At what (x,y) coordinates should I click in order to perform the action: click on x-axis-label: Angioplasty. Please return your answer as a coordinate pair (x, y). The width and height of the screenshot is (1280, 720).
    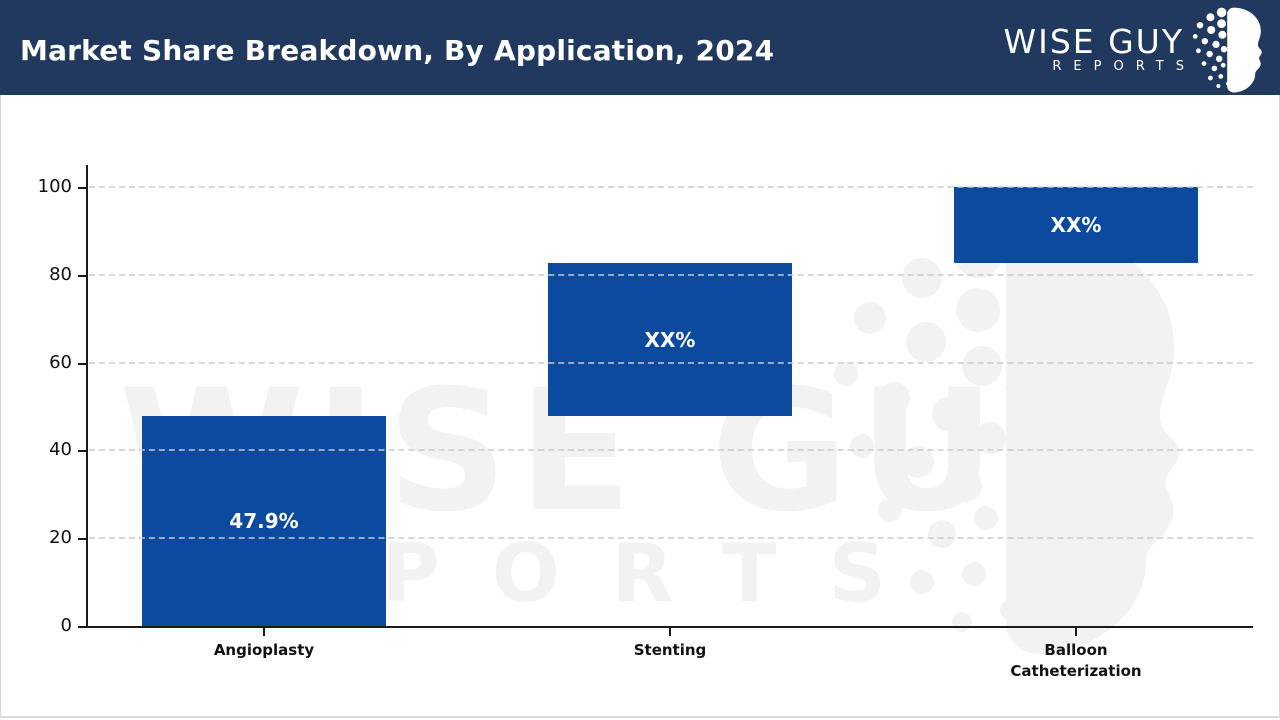
    Looking at the image, I should click on (264, 650).